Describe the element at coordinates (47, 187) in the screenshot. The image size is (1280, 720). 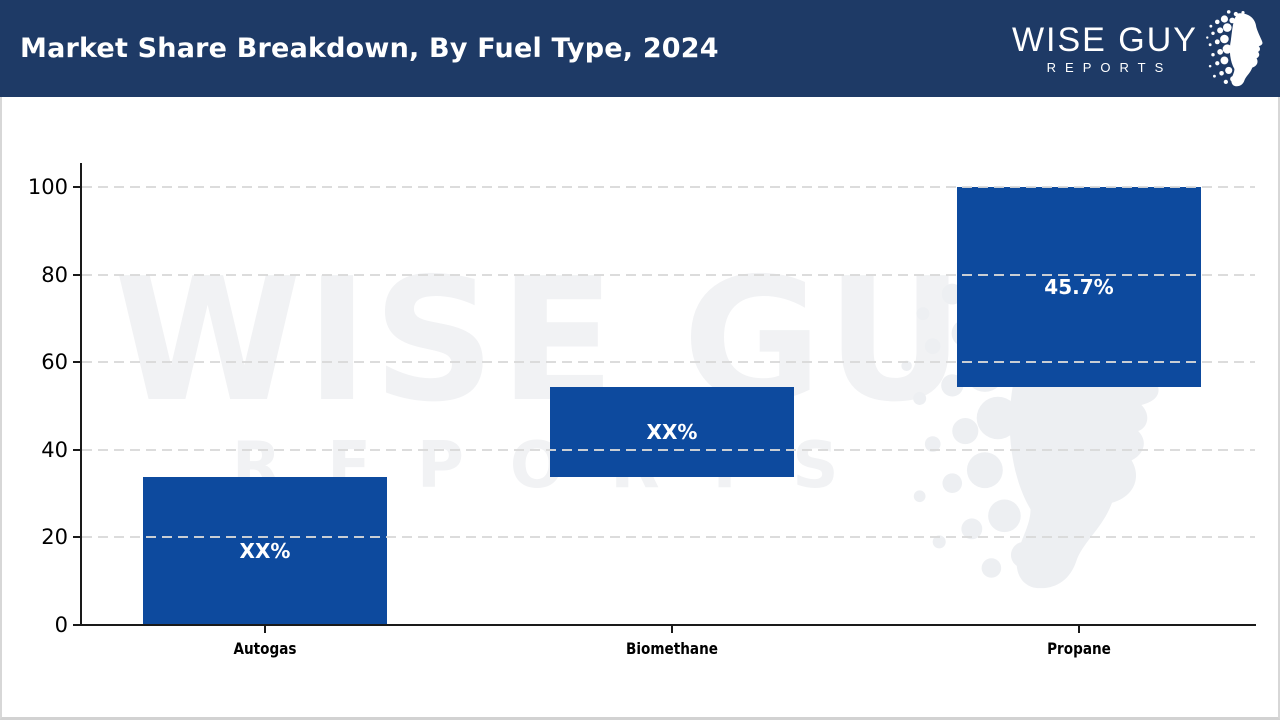
I see `y-tick-label: 100` at that location.